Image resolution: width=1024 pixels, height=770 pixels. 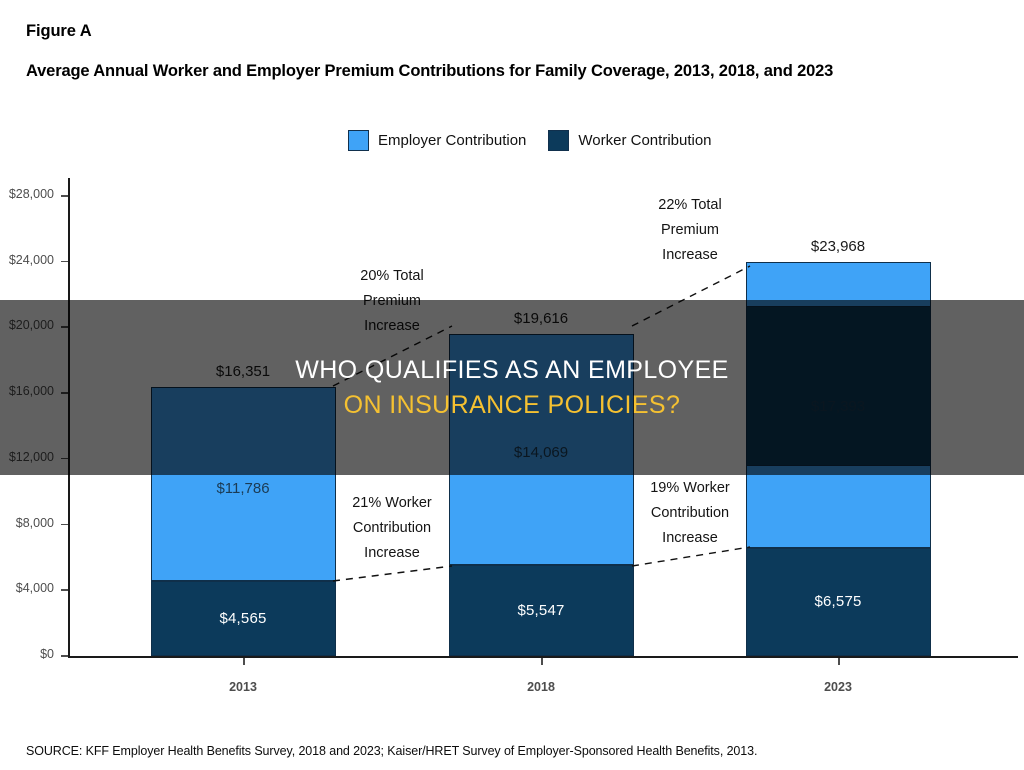 What do you see at coordinates (512, 369) in the screenshot?
I see `overlay-headline-line-1: WHO QUALIFIES AS AN EMPLOYEE` at bounding box center [512, 369].